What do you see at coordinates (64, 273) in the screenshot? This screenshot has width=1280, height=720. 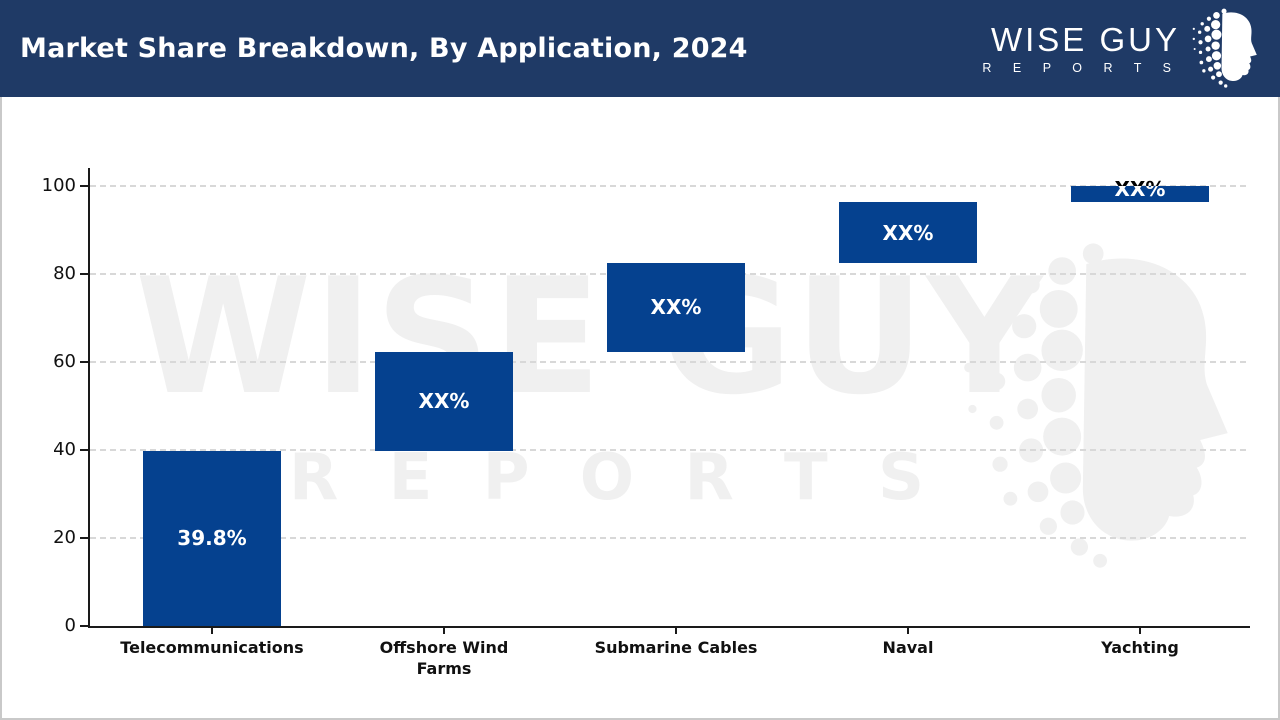 I see `y-tick-label-80: 80` at bounding box center [64, 273].